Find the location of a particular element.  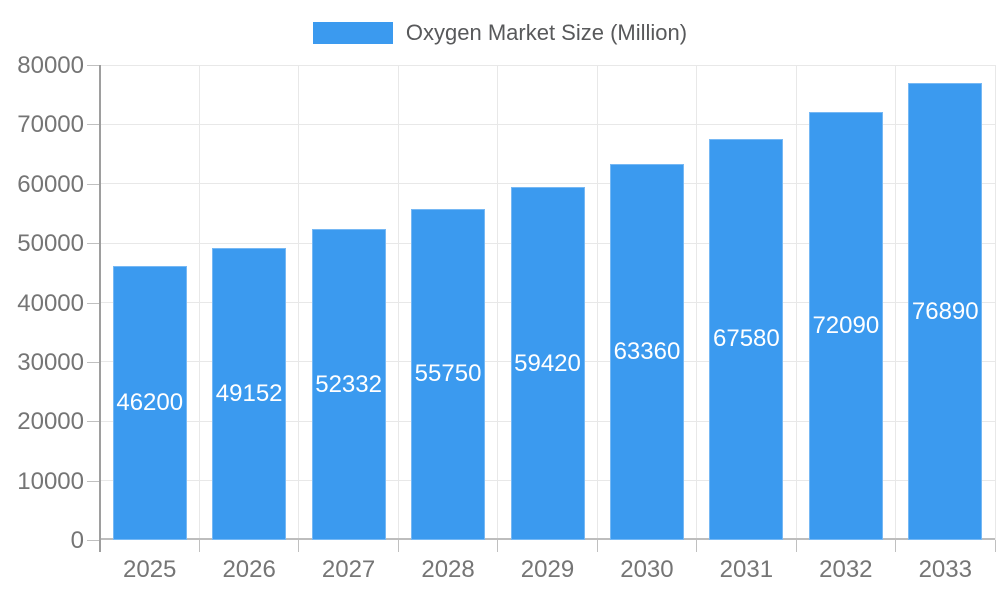

bar-value-label: 49152 is located at coordinates (249, 394).